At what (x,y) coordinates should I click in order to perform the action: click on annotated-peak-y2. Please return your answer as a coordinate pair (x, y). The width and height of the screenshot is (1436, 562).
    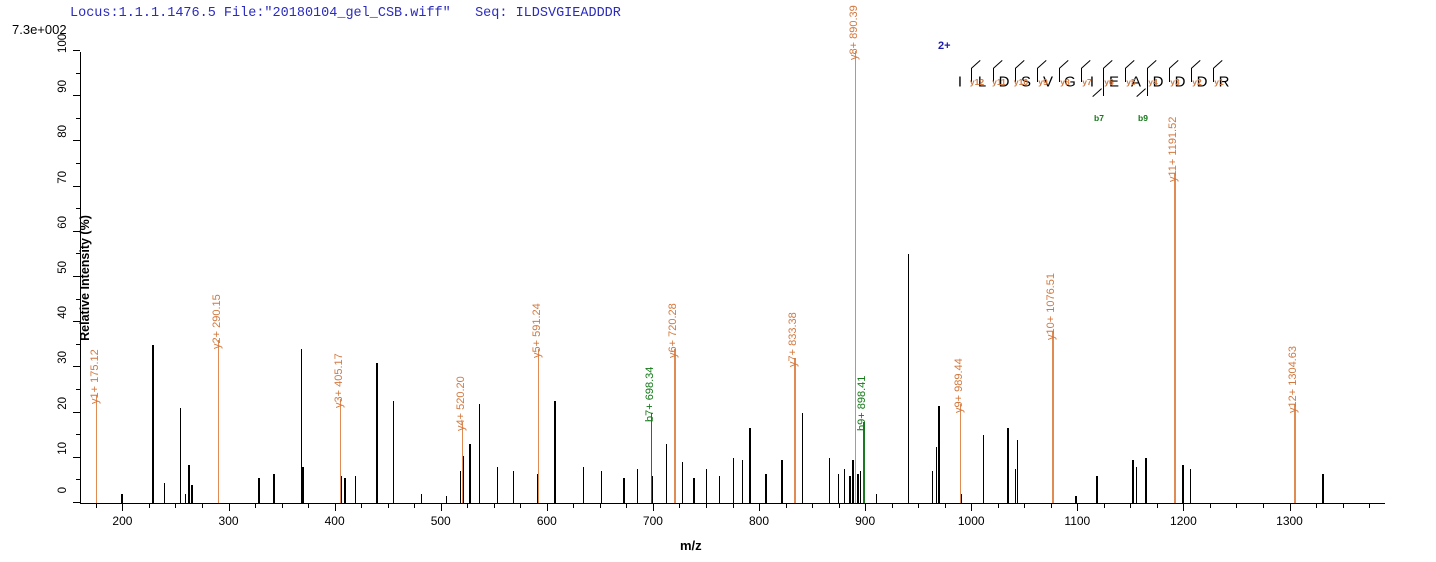
    Looking at the image, I should click on (219, 421).